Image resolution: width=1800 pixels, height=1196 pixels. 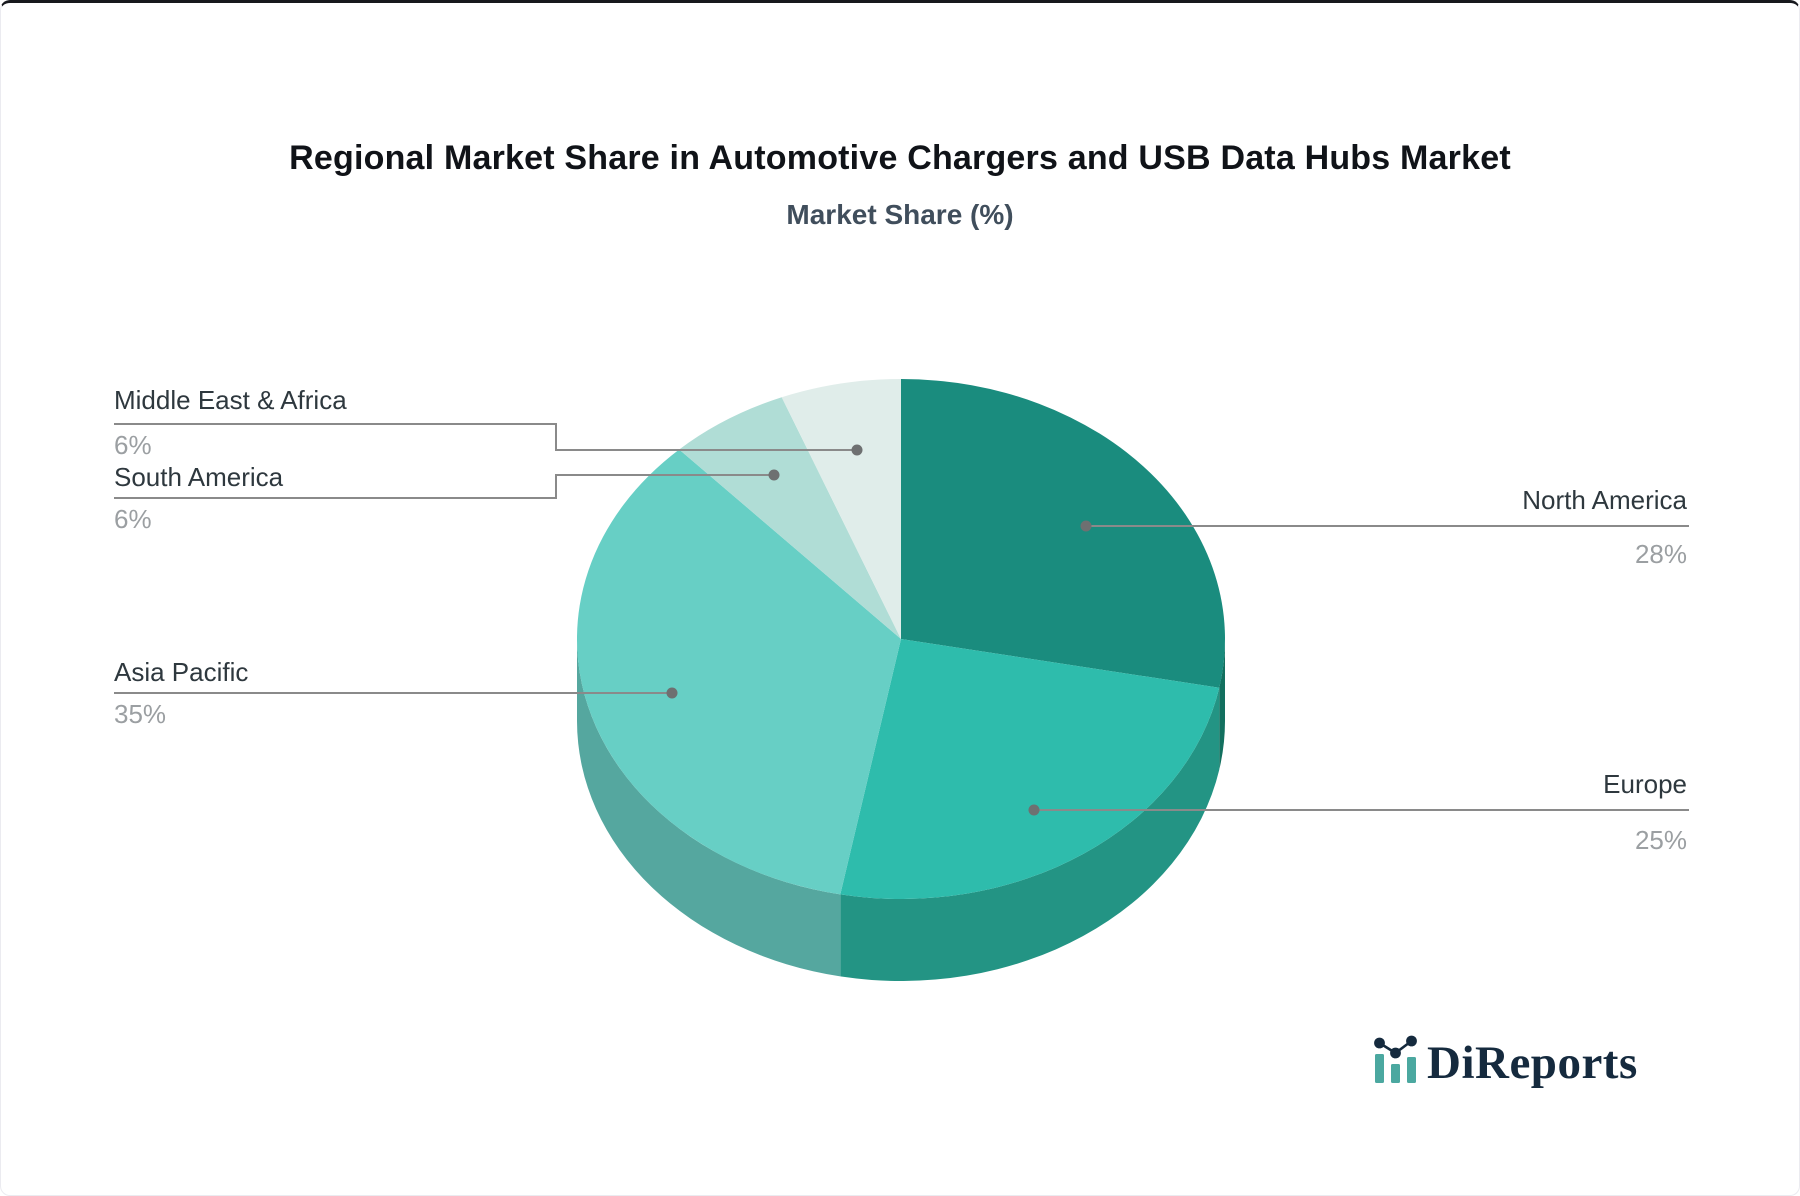 What do you see at coordinates (1034, 810) in the screenshot?
I see `leader-dot-europe` at bounding box center [1034, 810].